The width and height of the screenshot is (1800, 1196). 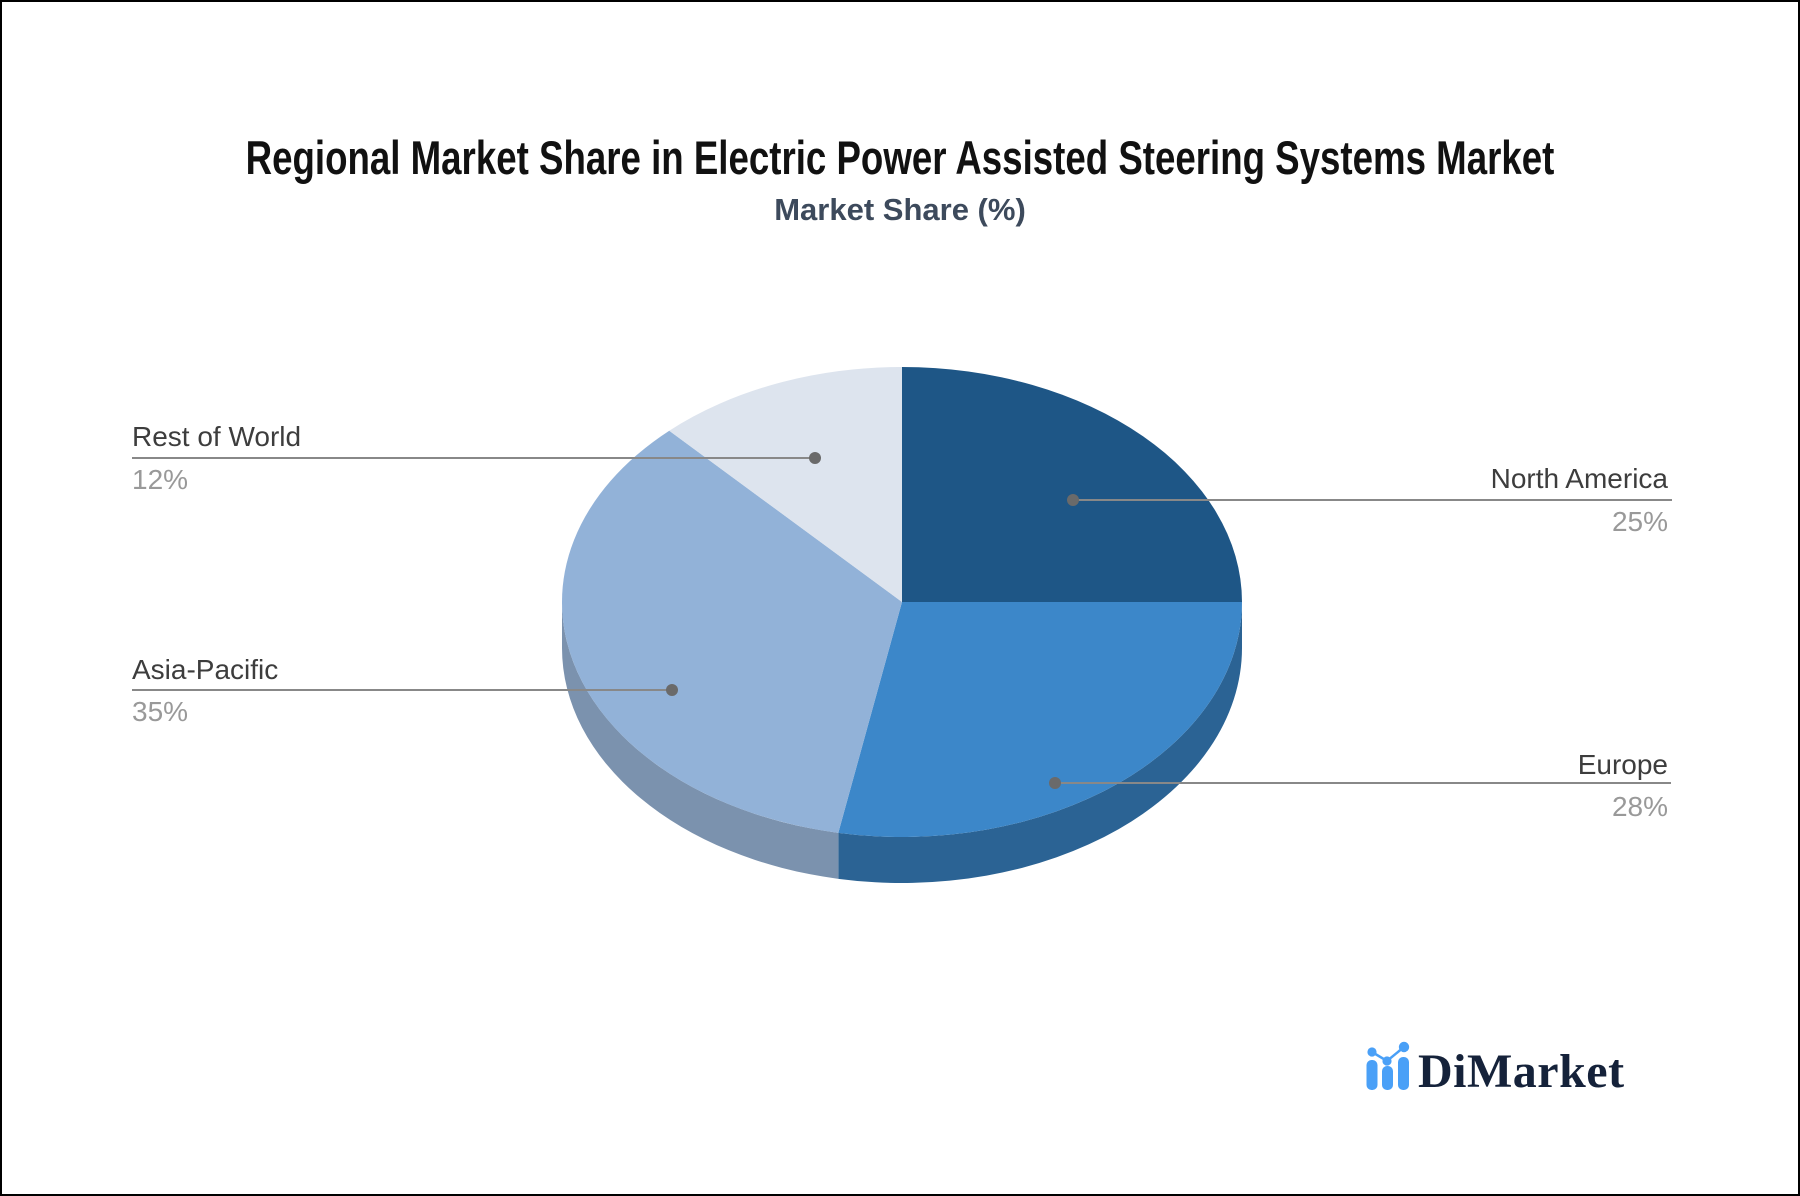 What do you see at coordinates (1040, 719) in the screenshot?
I see `pie-slice-europe` at bounding box center [1040, 719].